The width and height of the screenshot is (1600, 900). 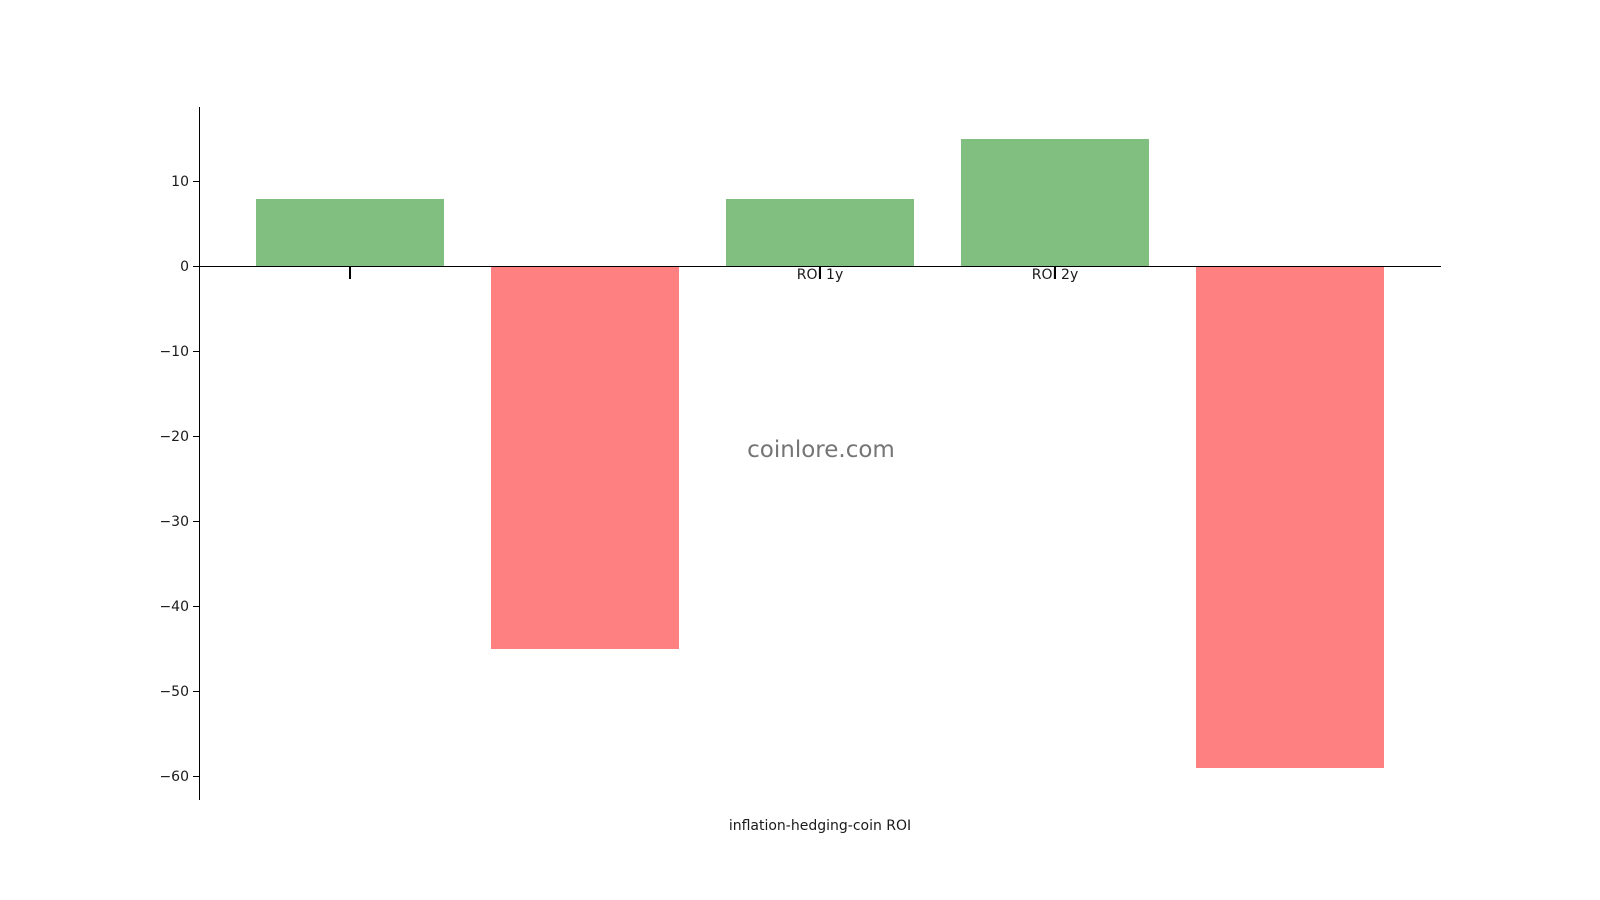 What do you see at coordinates (174, 691) in the screenshot?
I see `y-tick-label: −50` at bounding box center [174, 691].